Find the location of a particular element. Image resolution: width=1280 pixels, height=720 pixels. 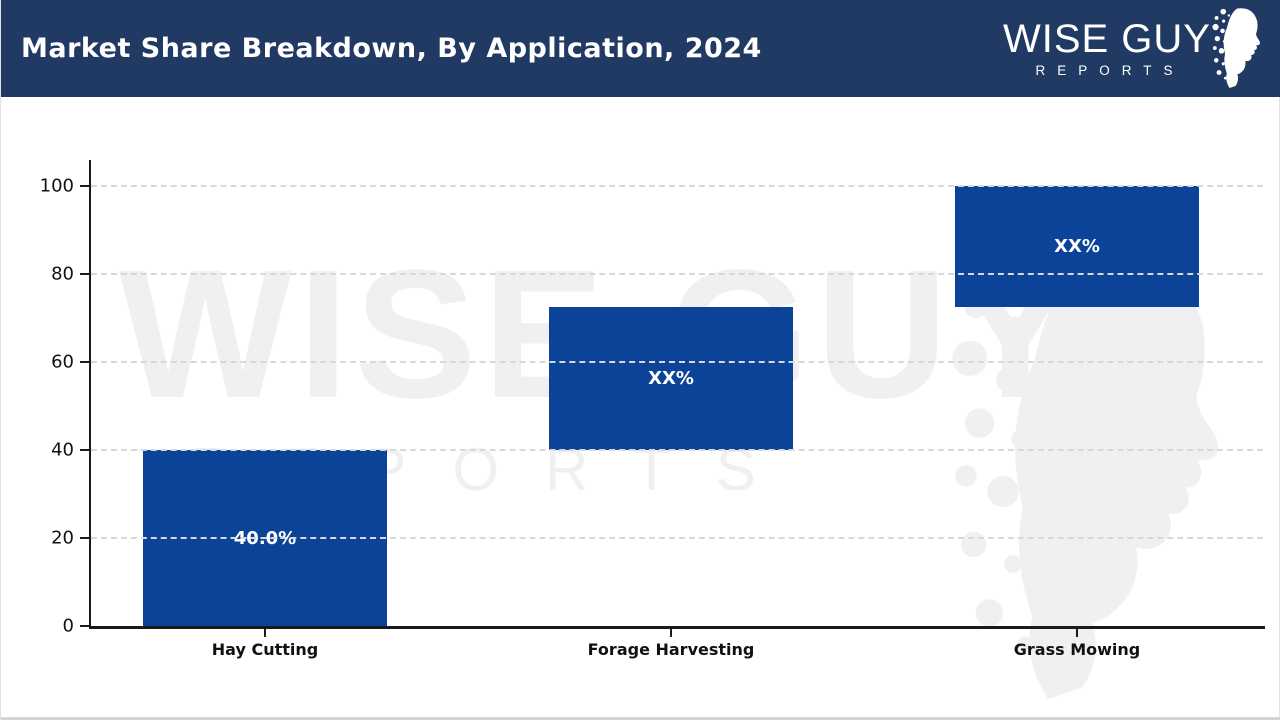

y-axis-spine is located at coordinates (90, 394).